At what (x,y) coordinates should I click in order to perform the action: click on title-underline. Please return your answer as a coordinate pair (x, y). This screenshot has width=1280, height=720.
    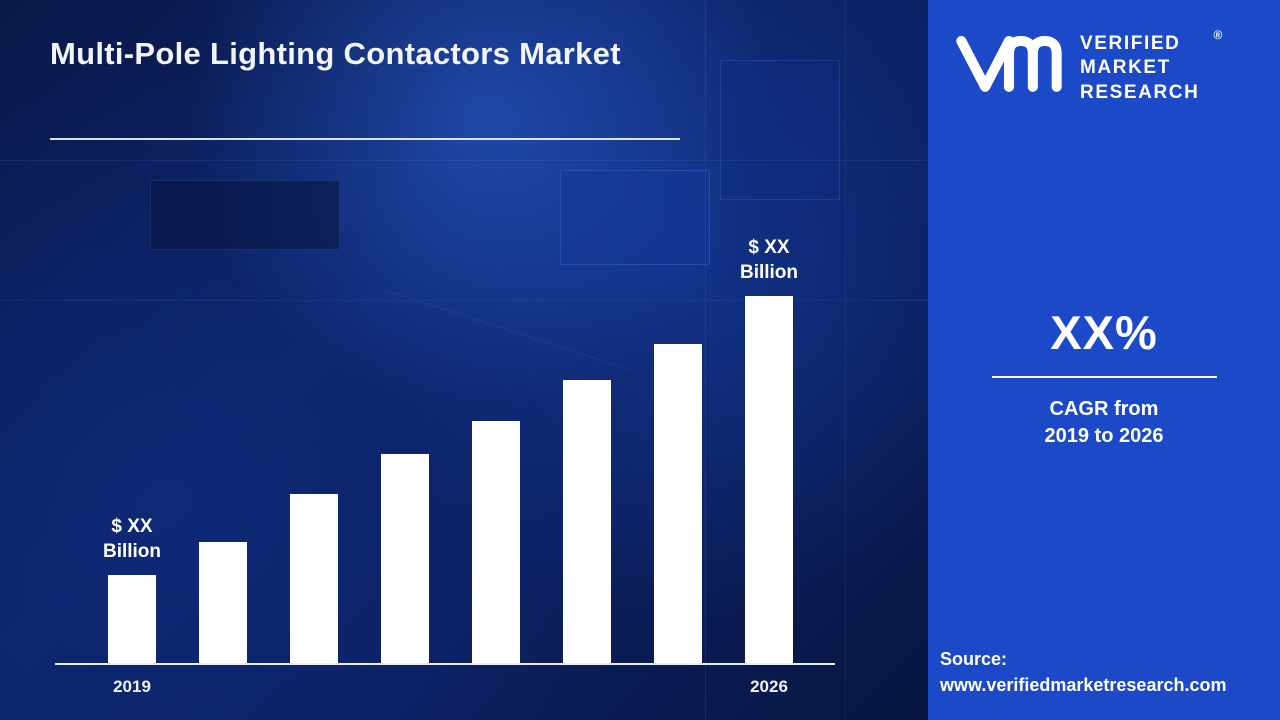
    Looking at the image, I should click on (365, 139).